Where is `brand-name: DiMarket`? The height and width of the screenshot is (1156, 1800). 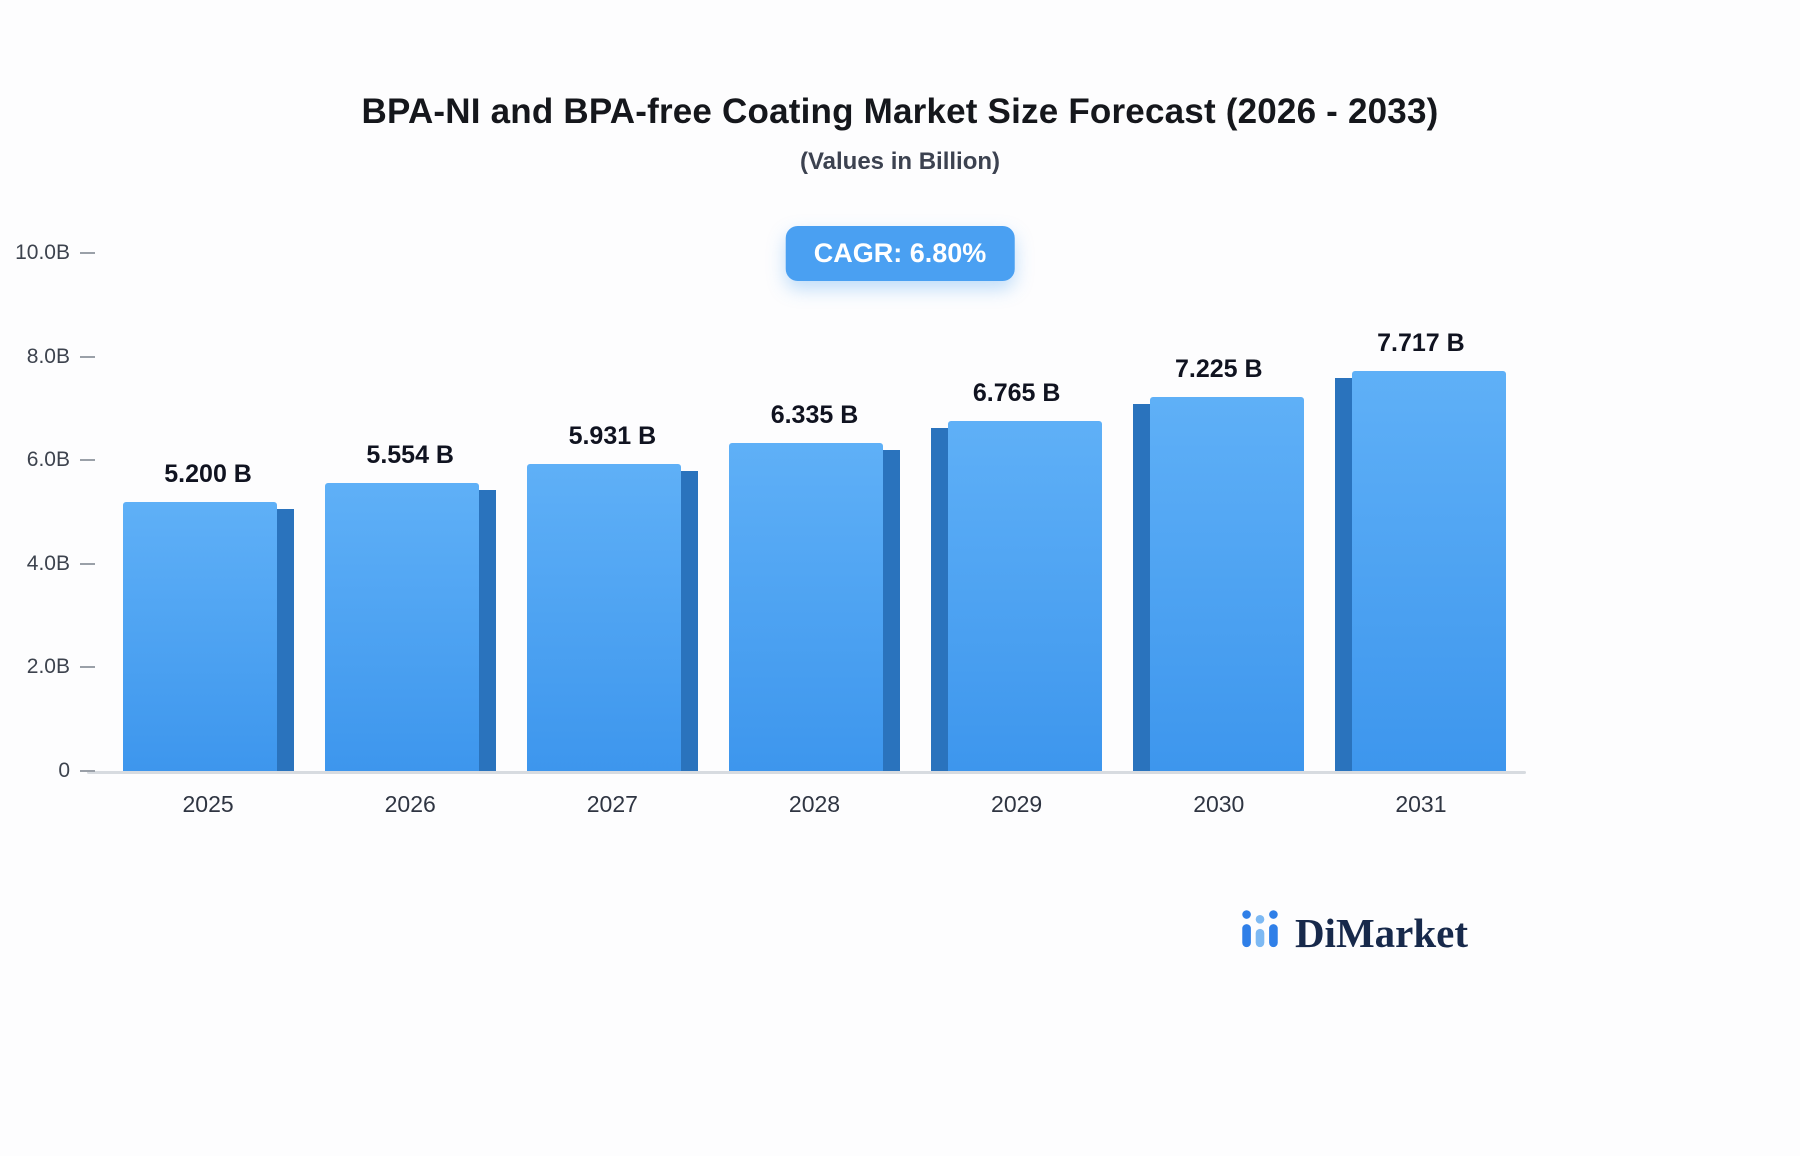 brand-name: DiMarket is located at coordinates (1381, 933).